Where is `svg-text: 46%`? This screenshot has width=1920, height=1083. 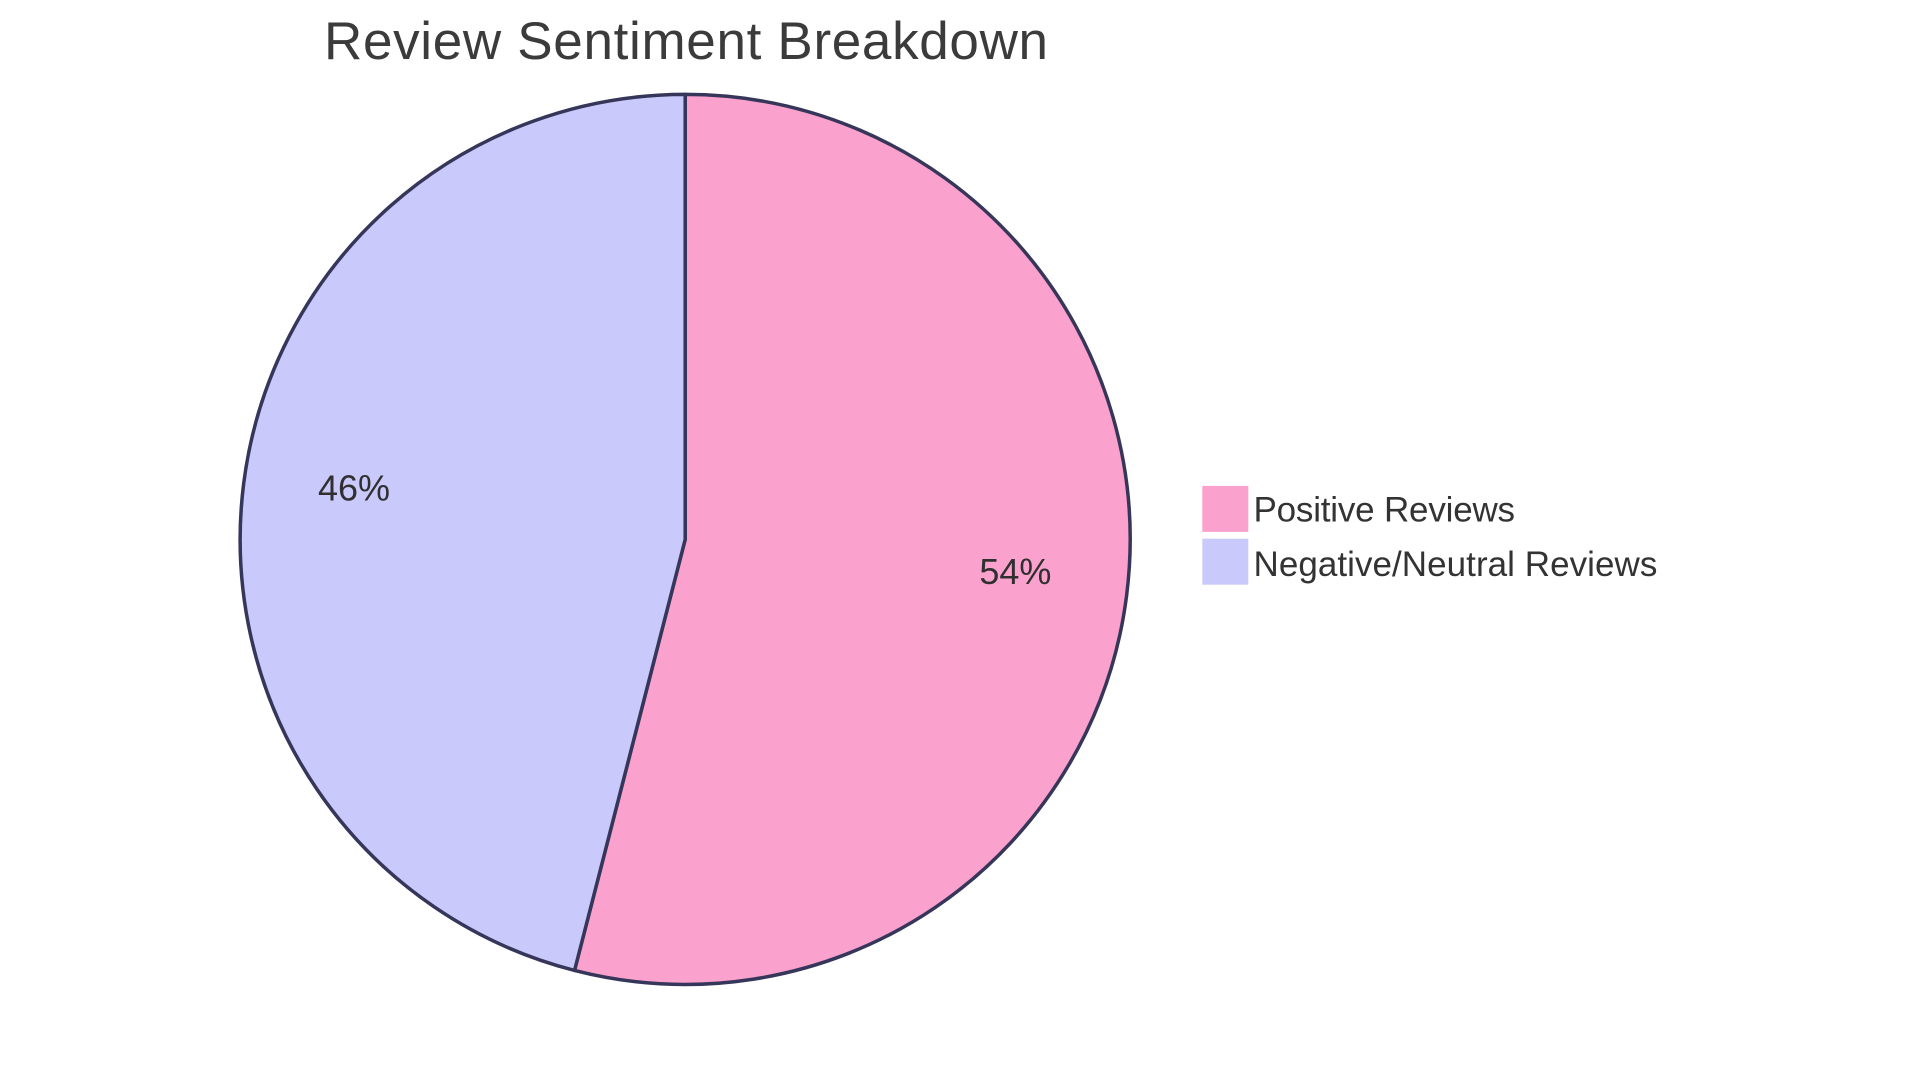 svg-text: 46% is located at coordinates (354, 488).